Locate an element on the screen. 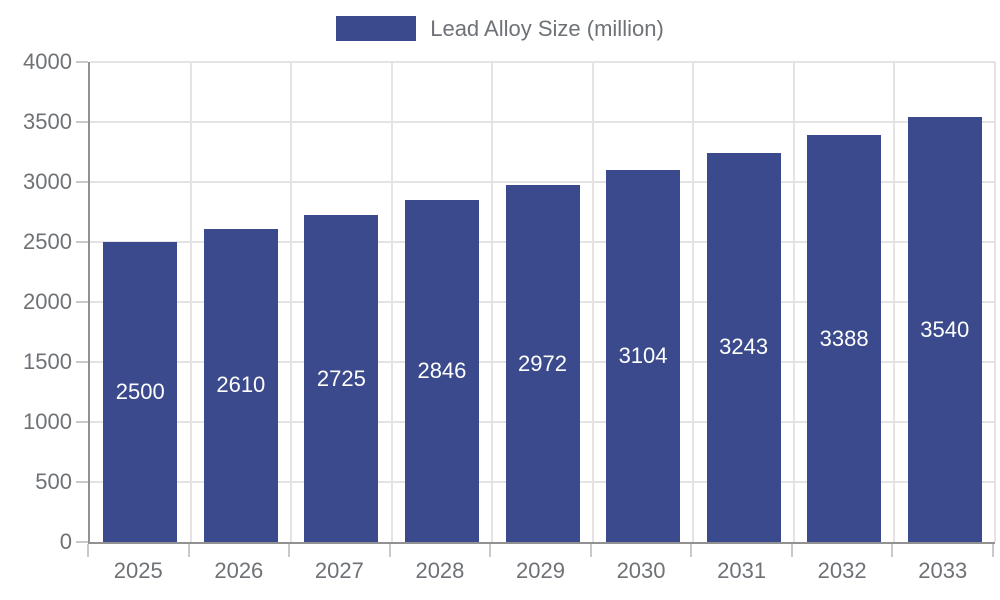  bar-2033: 3540 is located at coordinates (944, 329).